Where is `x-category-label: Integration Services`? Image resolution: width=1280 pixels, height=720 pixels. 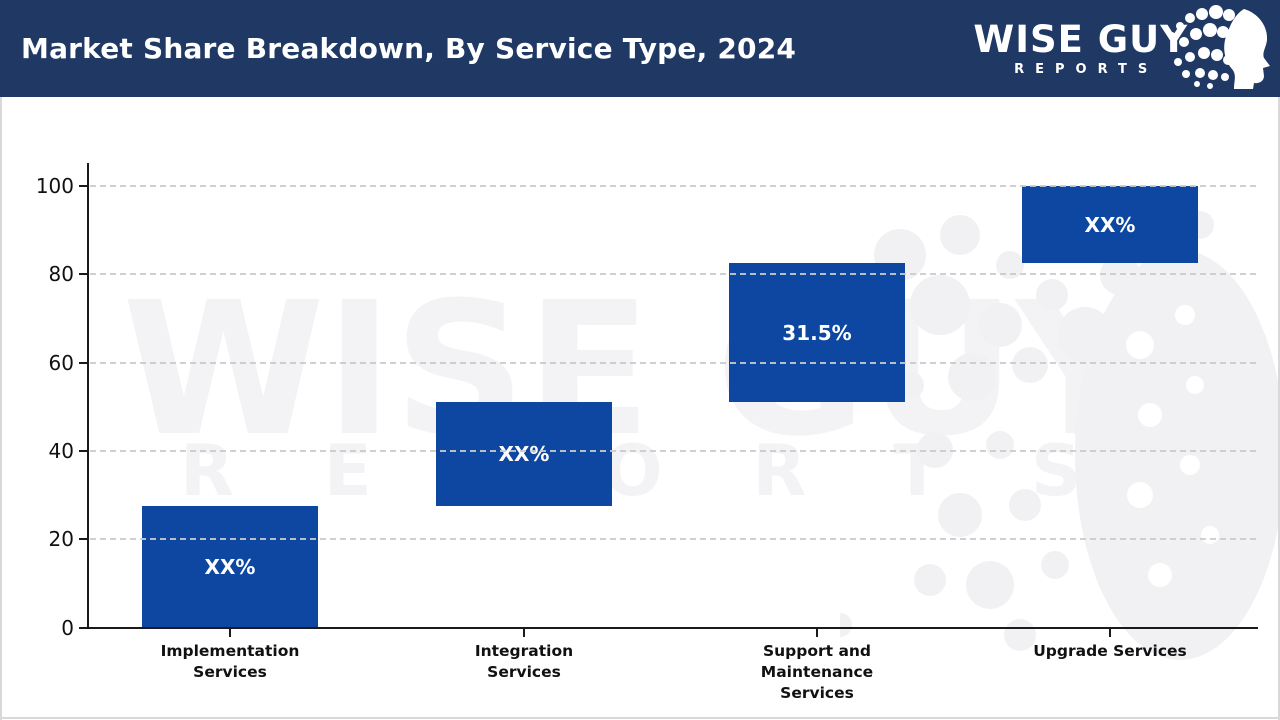 x-category-label: Integration Services is located at coordinates (524, 662).